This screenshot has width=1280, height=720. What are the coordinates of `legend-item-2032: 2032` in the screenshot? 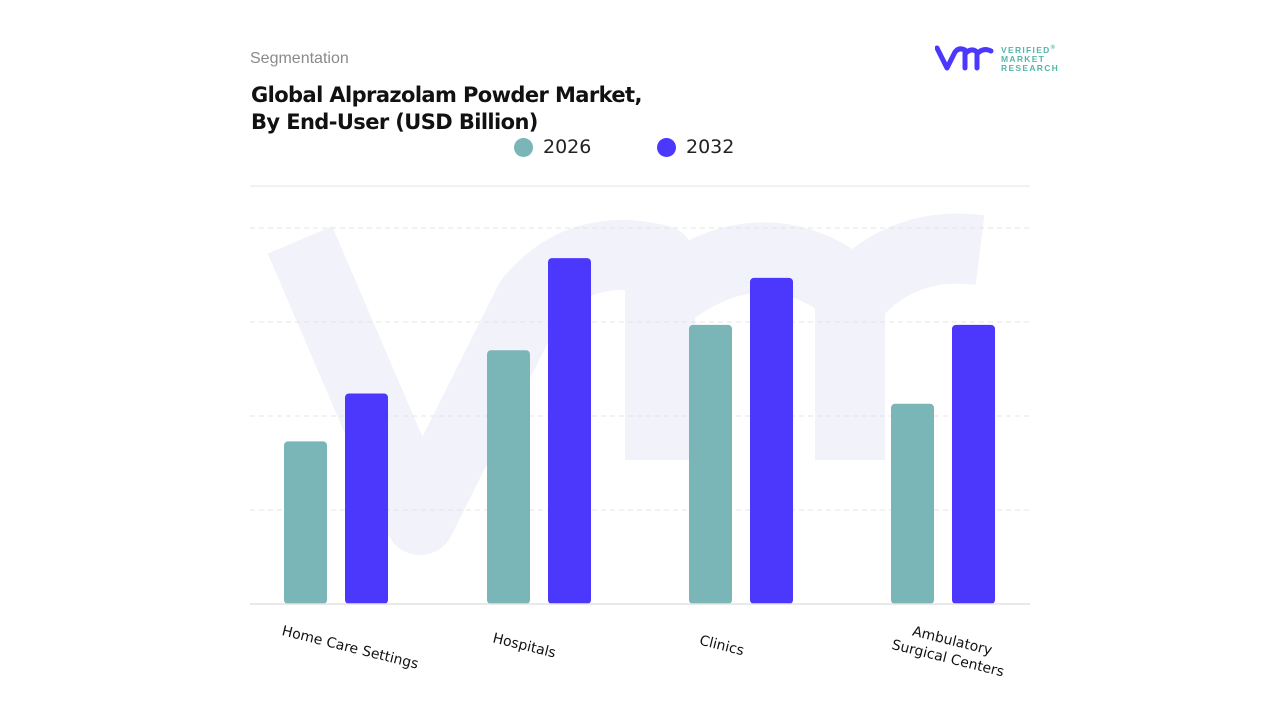 It's located at (695, 147).